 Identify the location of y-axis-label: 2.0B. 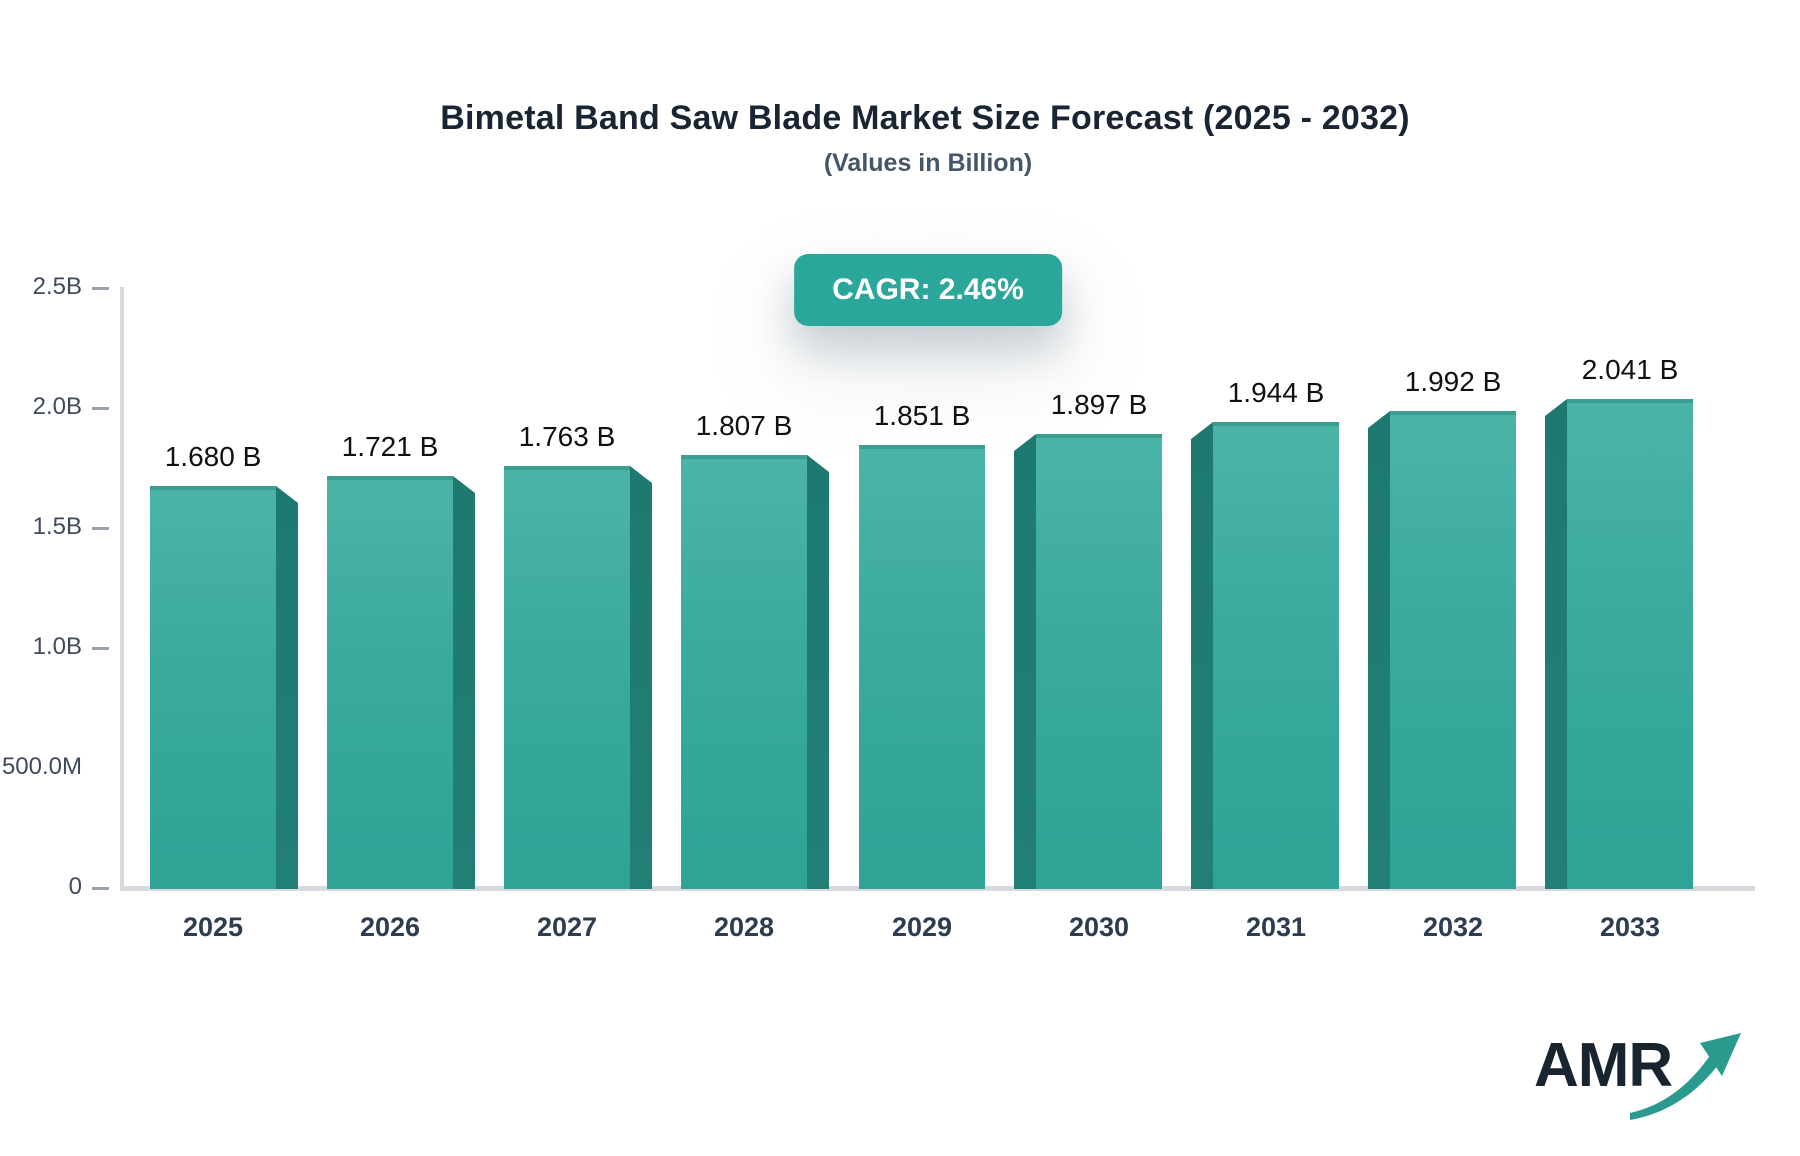
(57, 406).